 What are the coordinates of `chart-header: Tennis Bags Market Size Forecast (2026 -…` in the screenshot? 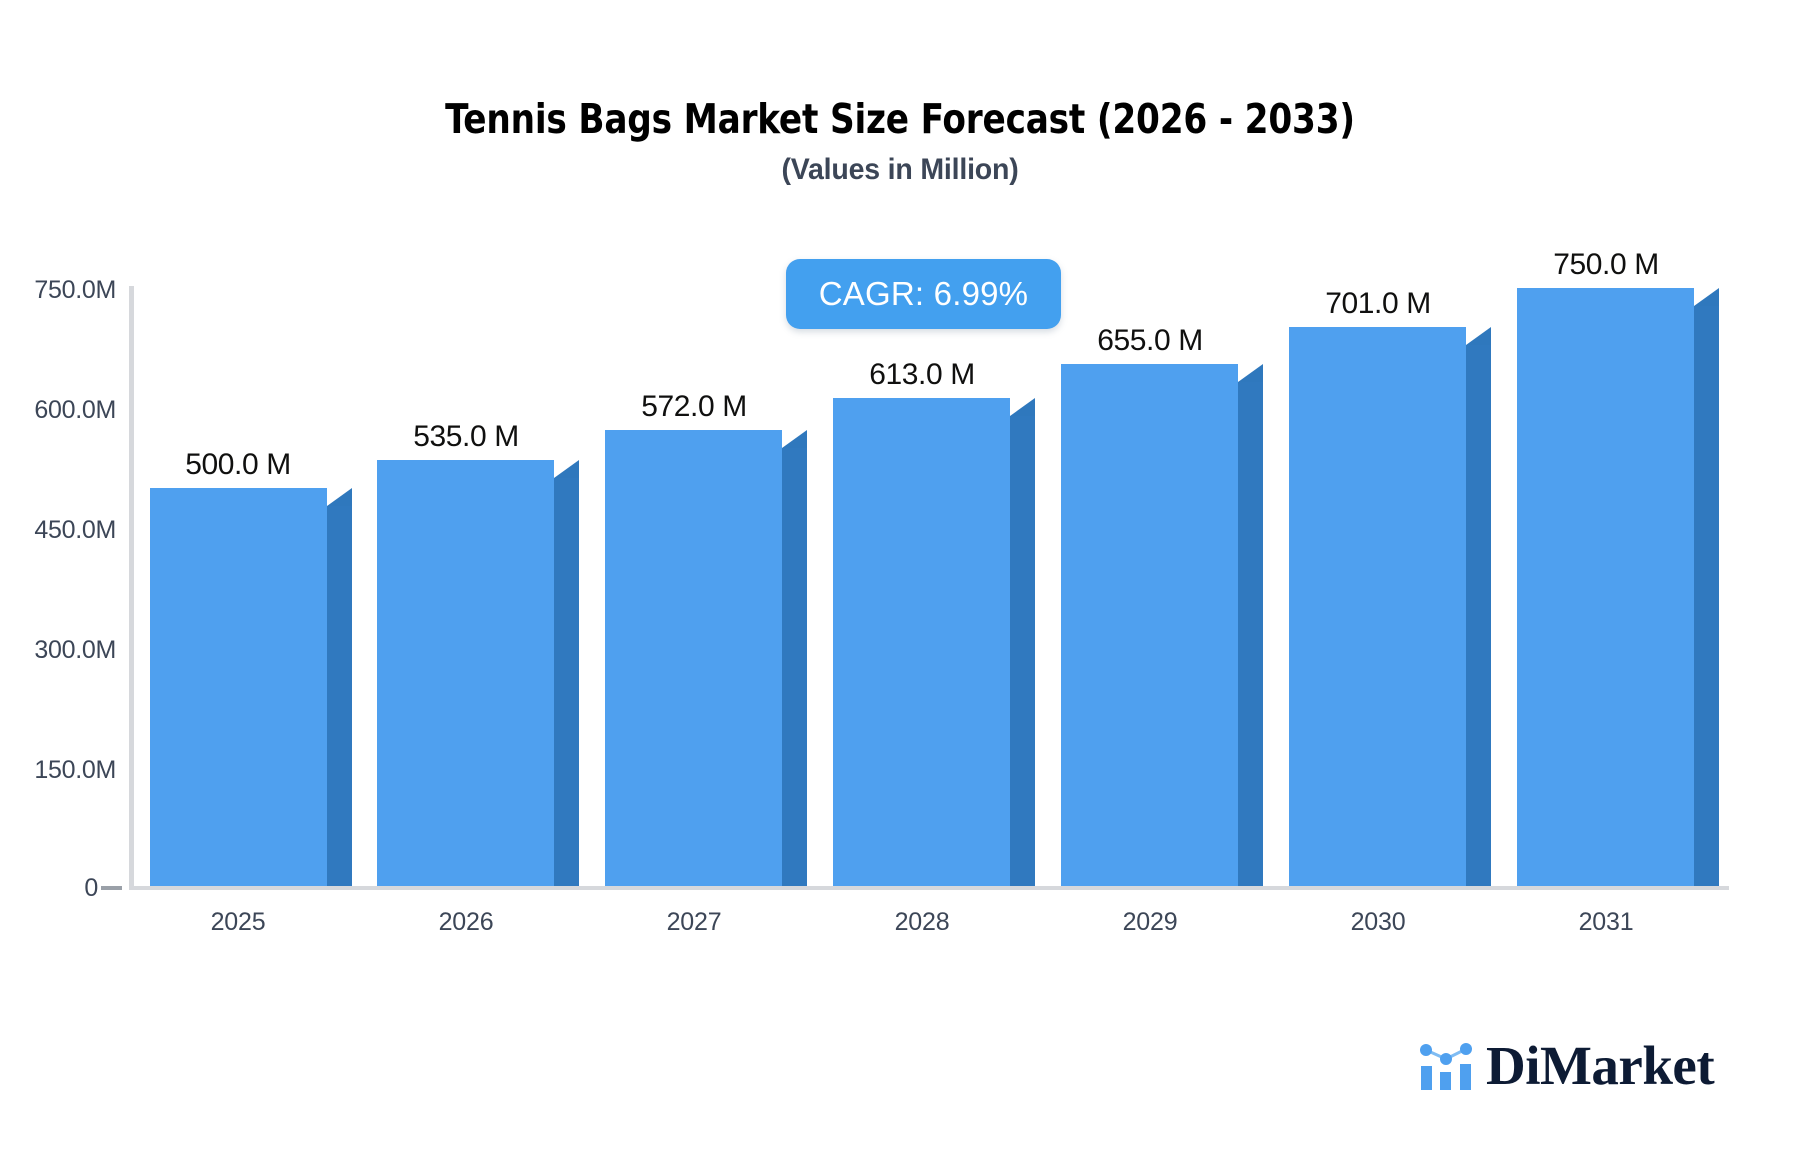 It's located at (900, 141).